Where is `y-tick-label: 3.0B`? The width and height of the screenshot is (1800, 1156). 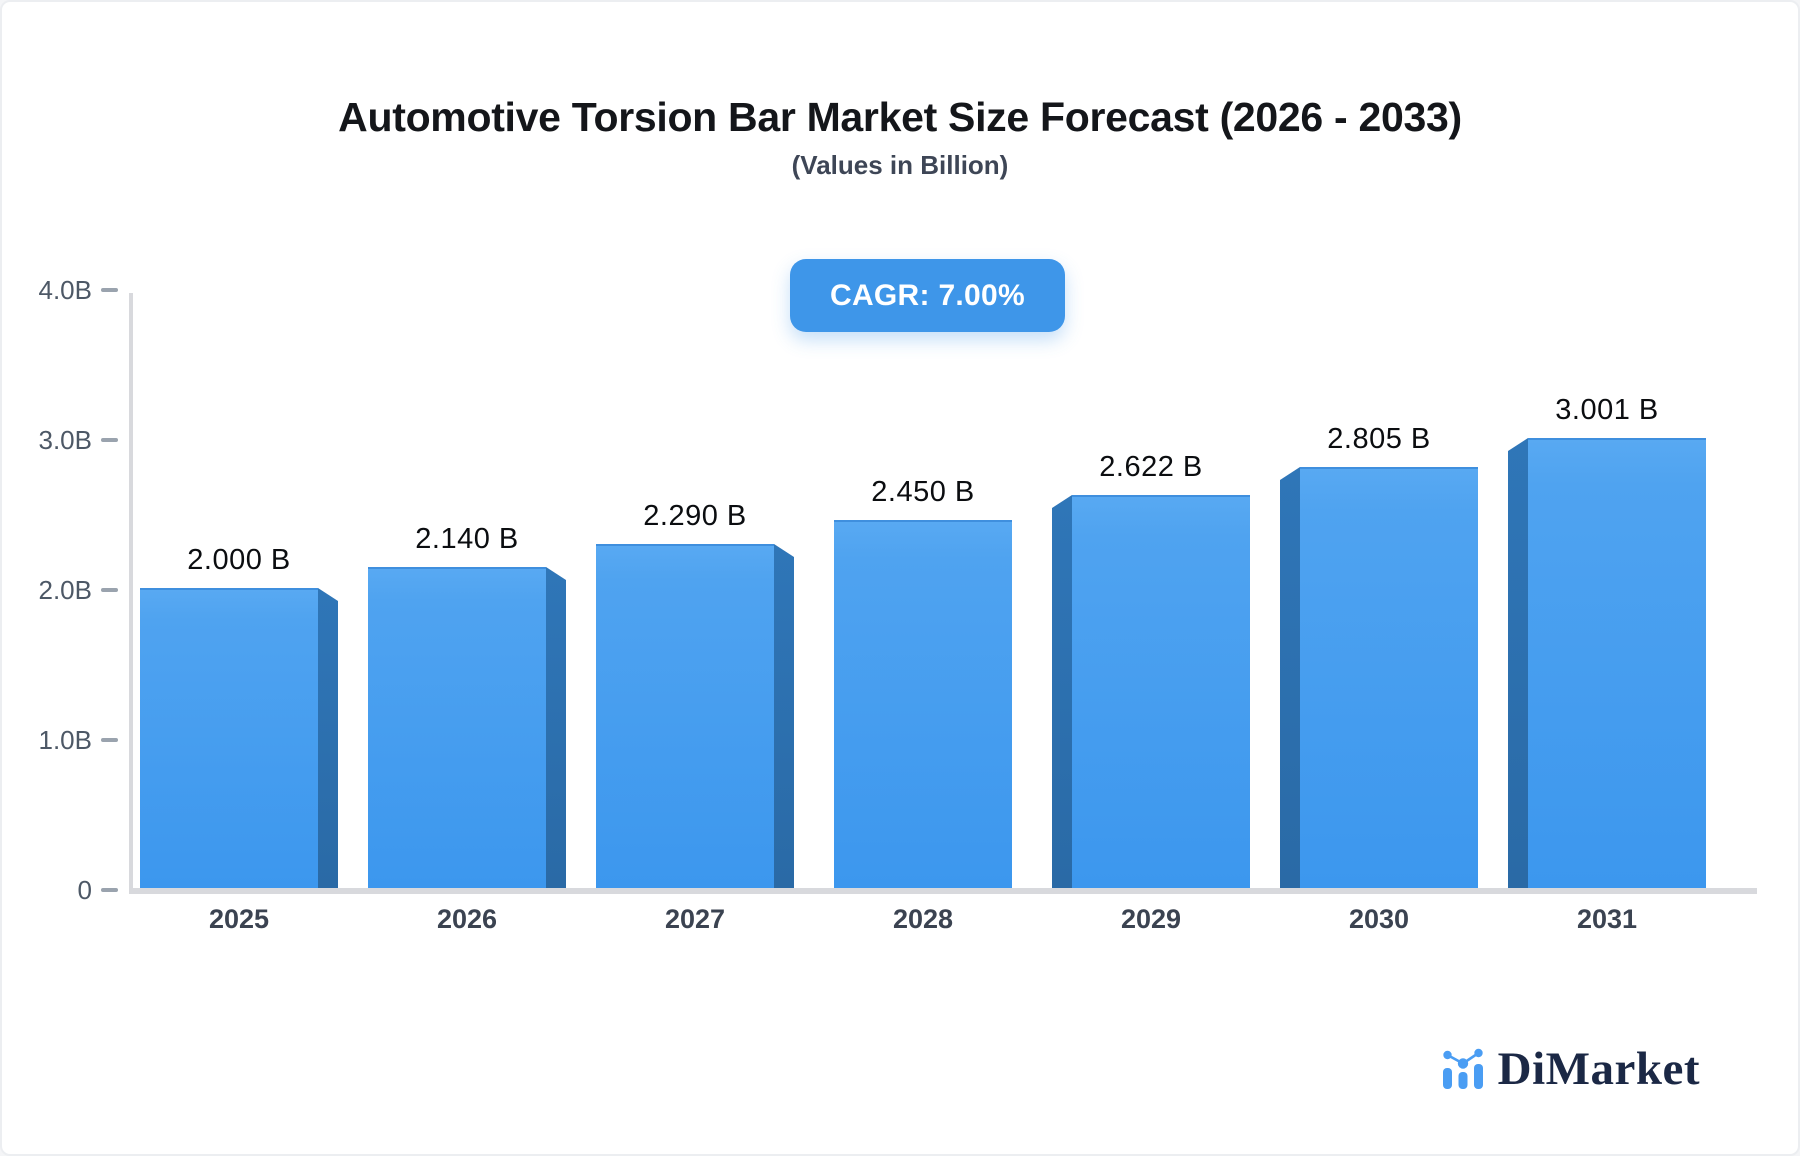
y-tick-label: 3.0B is located at coordinates (65, 440).